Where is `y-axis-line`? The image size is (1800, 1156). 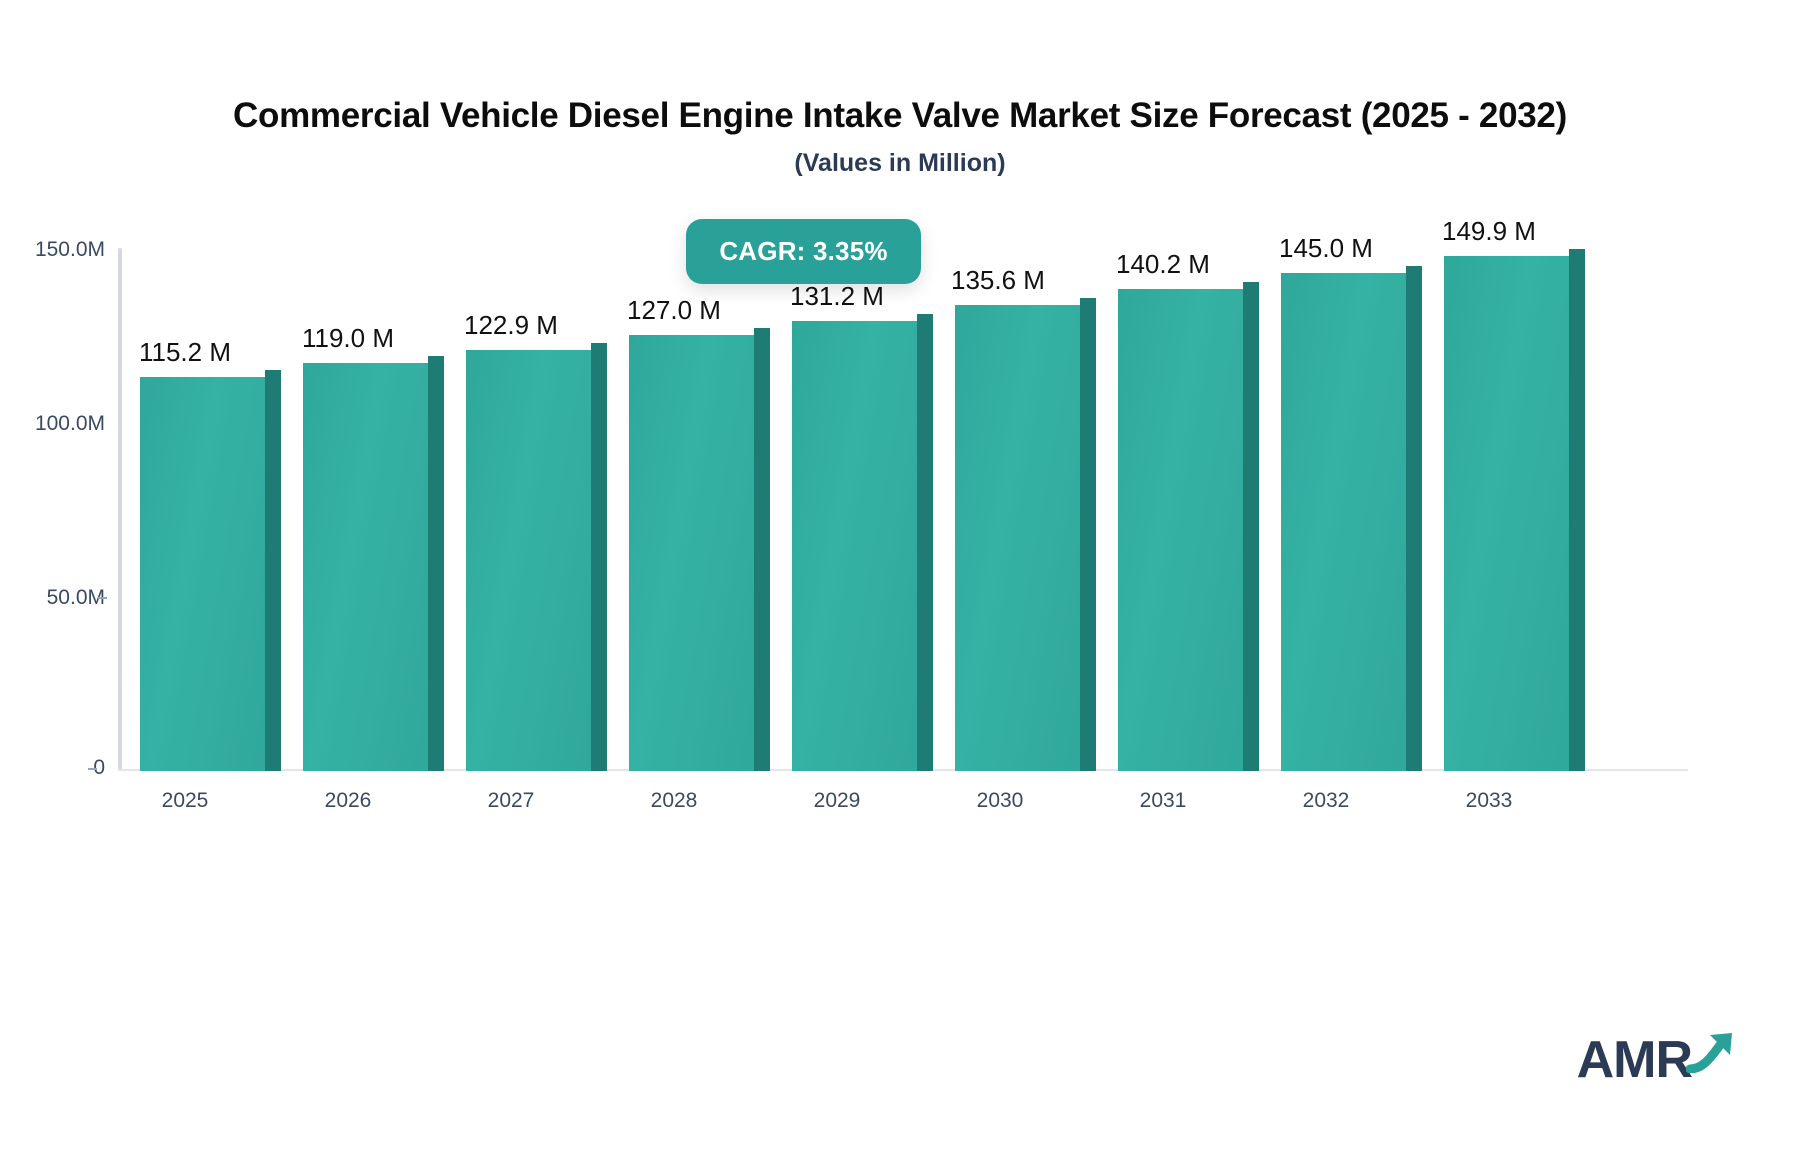 y-axis-line is located at coordinates (120, 509).